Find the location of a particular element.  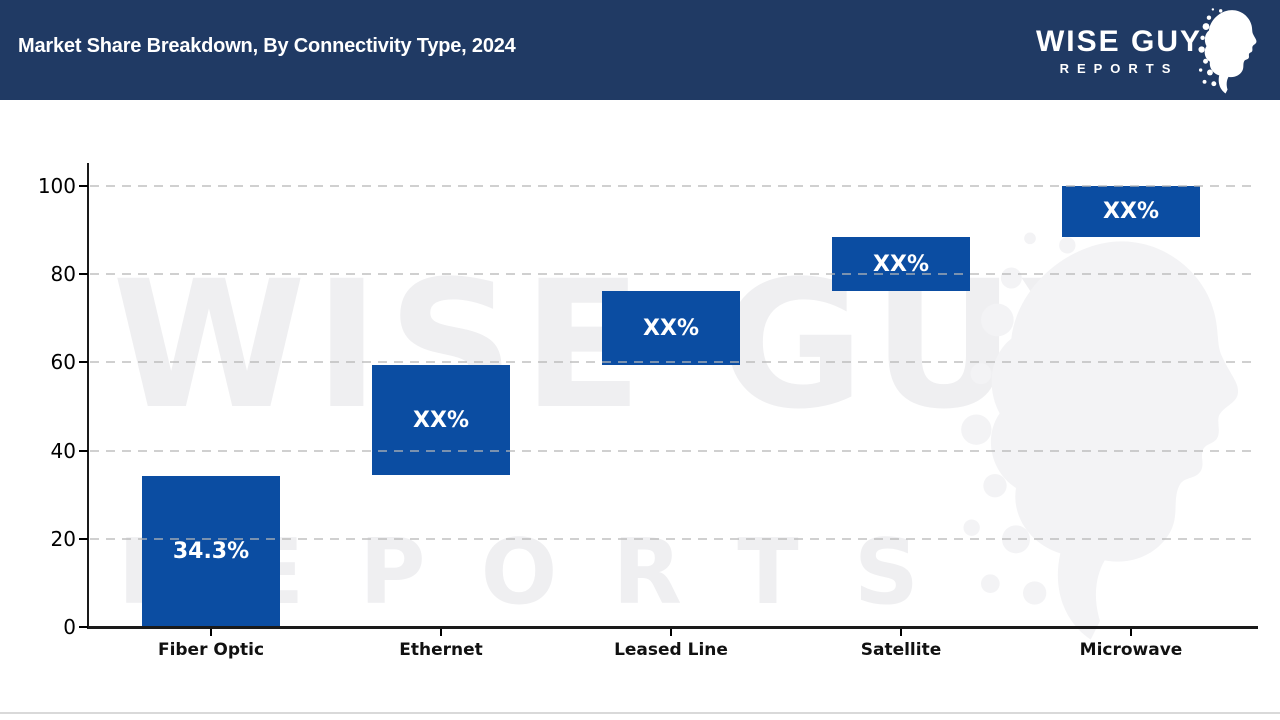

x-tick-ethernet is located at coordinates (441, 632).